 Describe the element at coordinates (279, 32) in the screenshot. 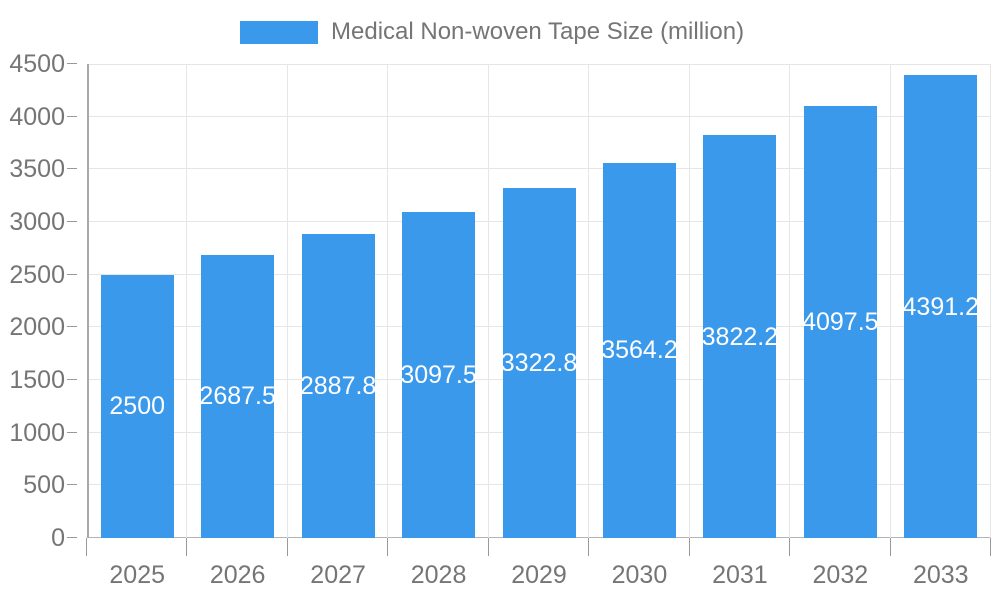

I see `legend-swatch` at that location.